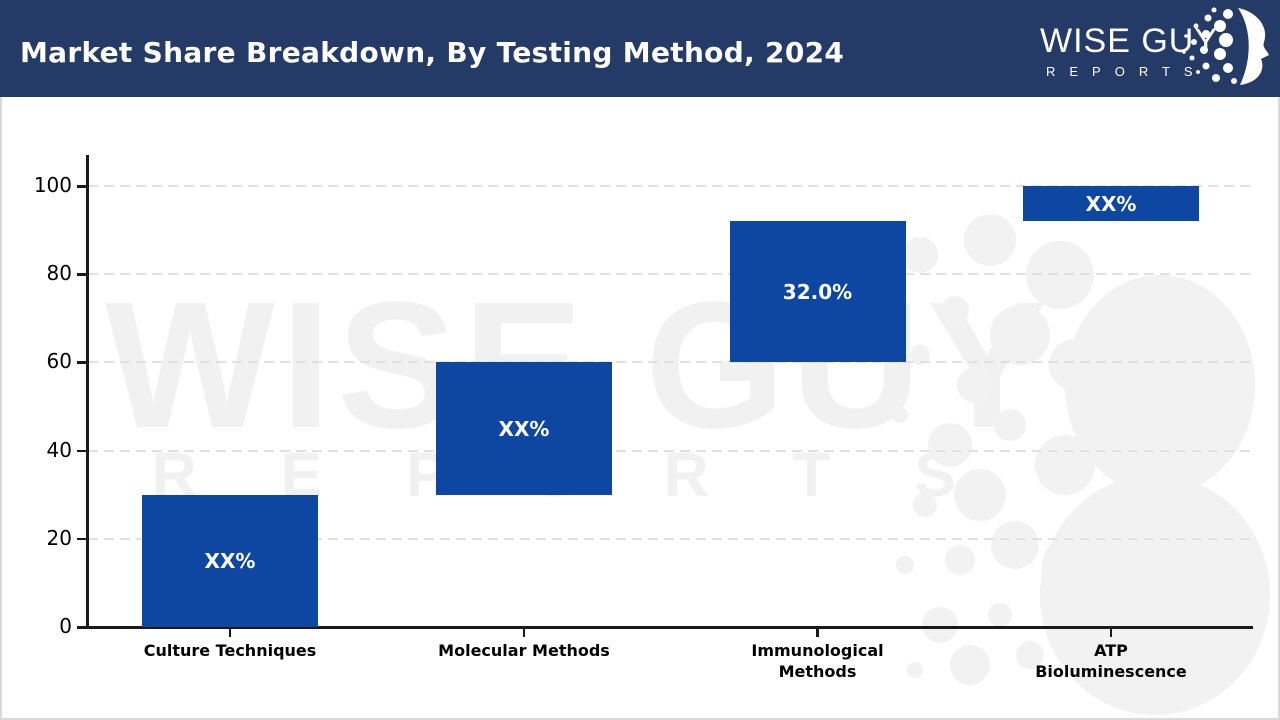 The image size is (1280, 720). Describe the element at coordinates (59, 361) in the screenshot. I see `y-tick-label-60: 60` at that location.